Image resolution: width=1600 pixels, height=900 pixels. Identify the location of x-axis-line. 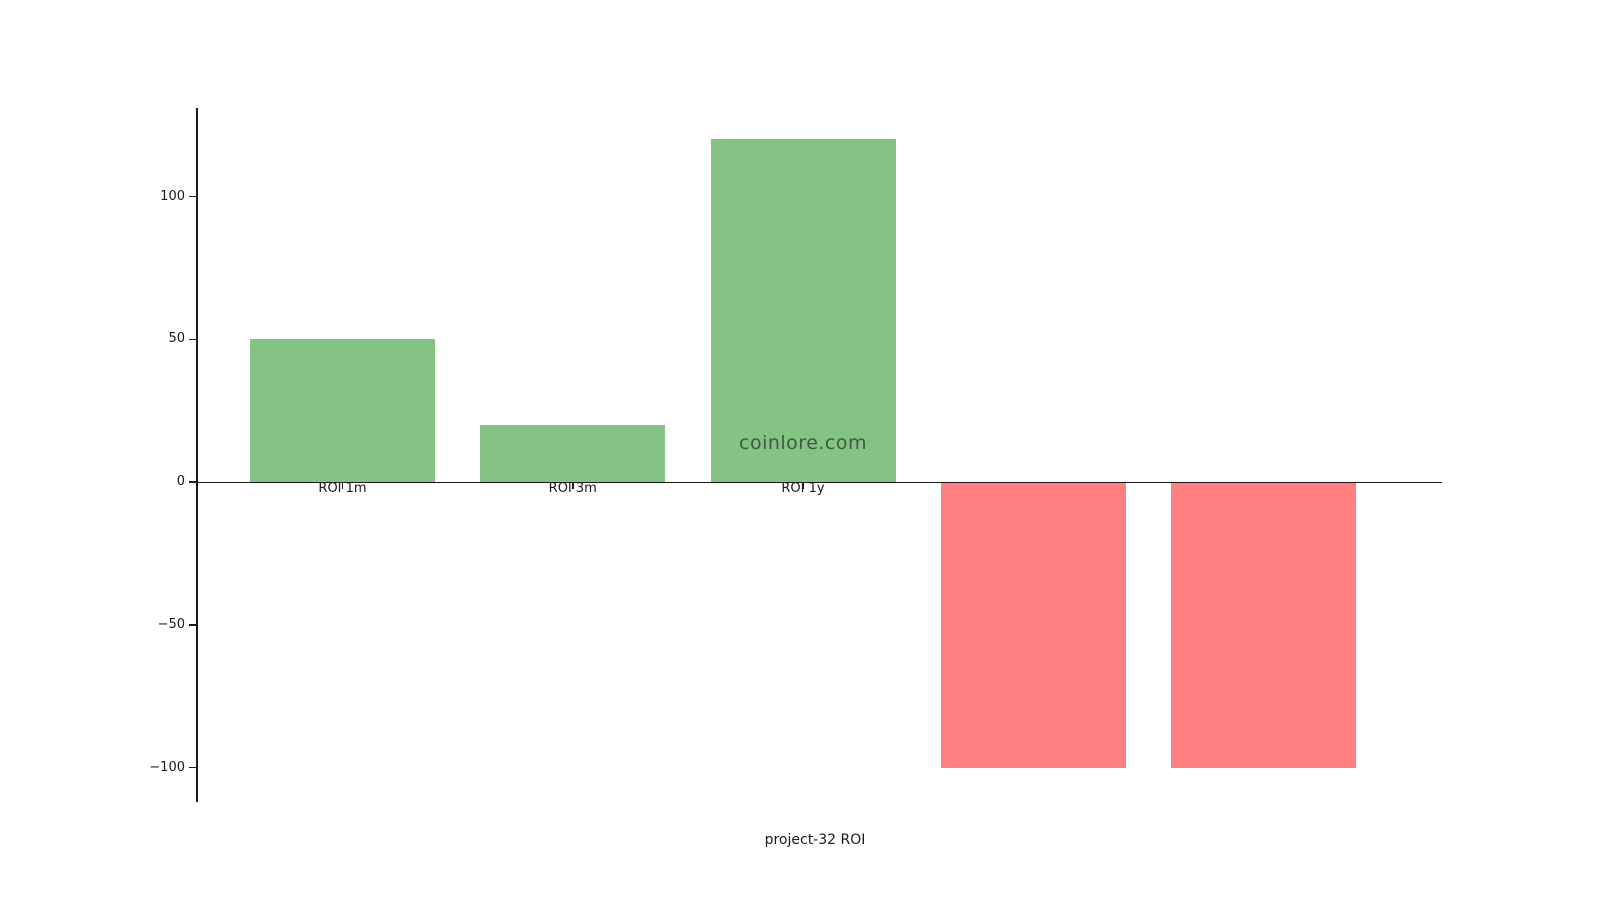
(819, 482).